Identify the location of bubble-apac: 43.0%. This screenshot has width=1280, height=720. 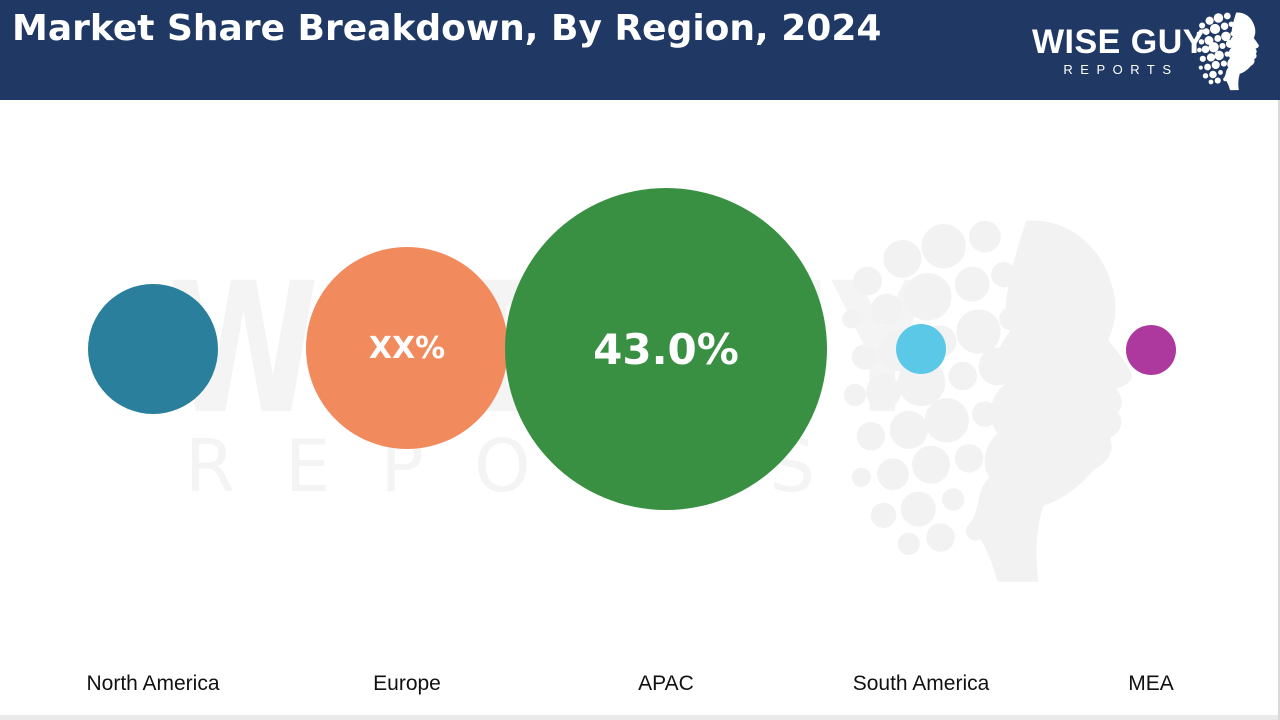
(666, 349).